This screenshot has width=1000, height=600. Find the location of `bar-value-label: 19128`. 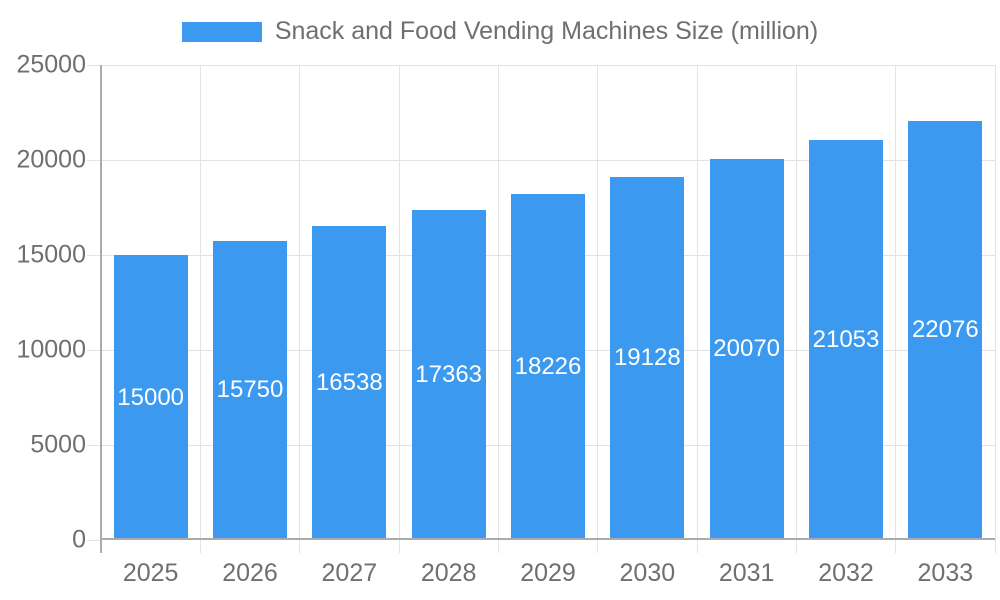

bar-value-label: 19128 is located at coordinates (647, 358).